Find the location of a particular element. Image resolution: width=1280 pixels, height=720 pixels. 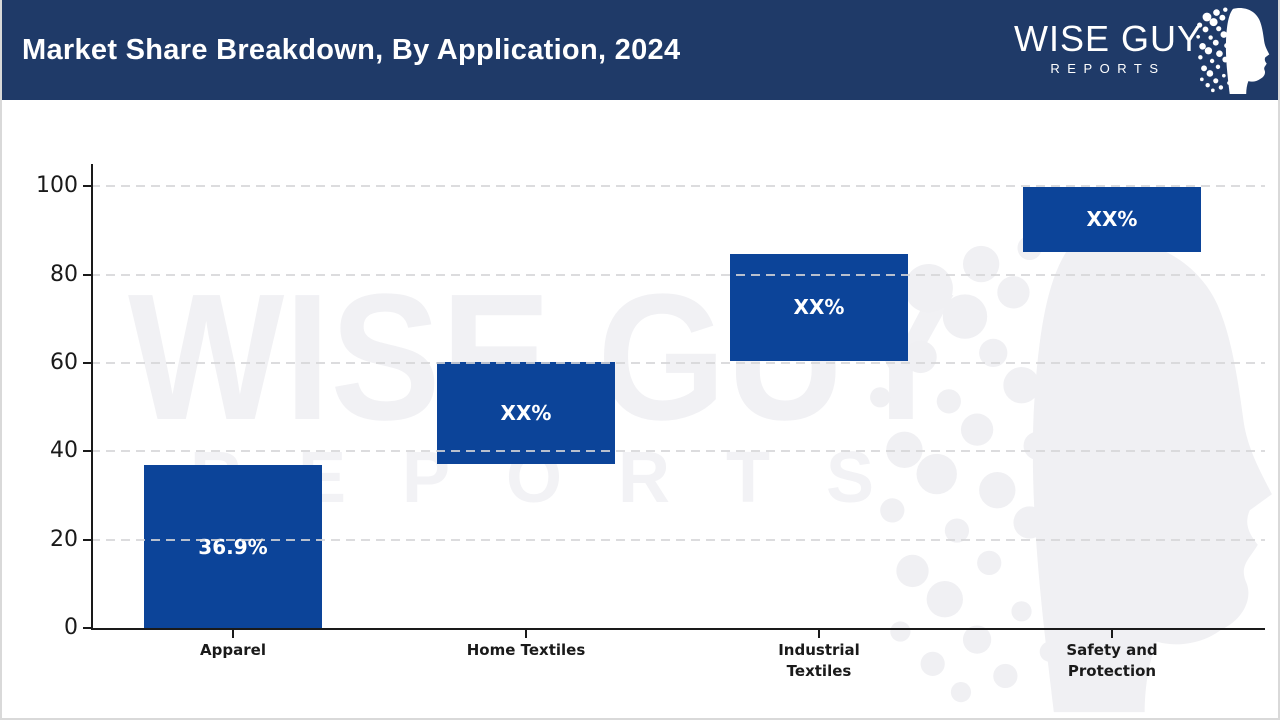

y-tick-label: 100 is located at coordinates (57, 186).